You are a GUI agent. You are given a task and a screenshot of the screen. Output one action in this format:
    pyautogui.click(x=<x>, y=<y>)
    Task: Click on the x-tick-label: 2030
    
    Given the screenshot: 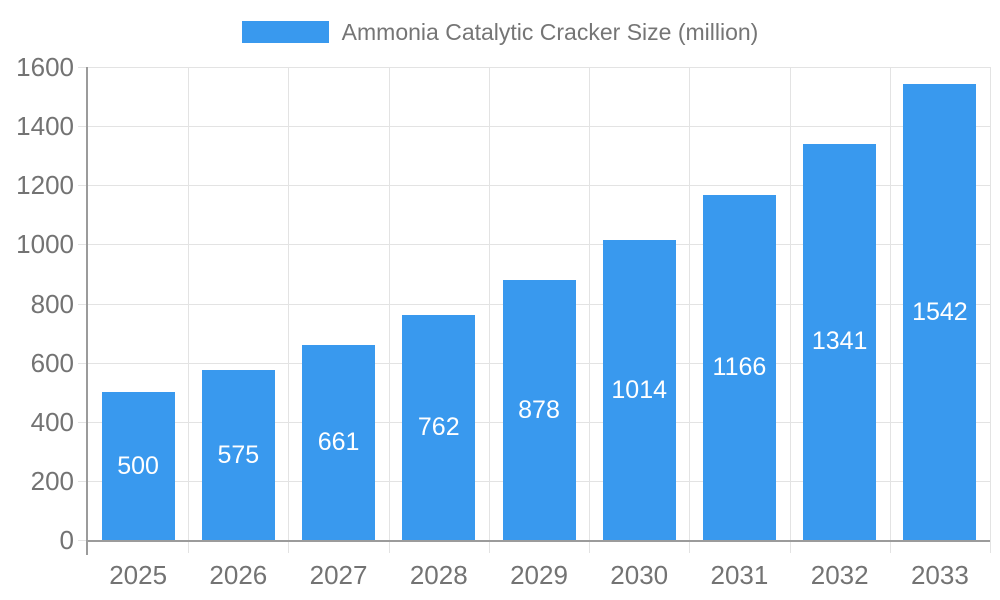 What is the action you would take?
    pyautogui.click(x=639, y=575)
    